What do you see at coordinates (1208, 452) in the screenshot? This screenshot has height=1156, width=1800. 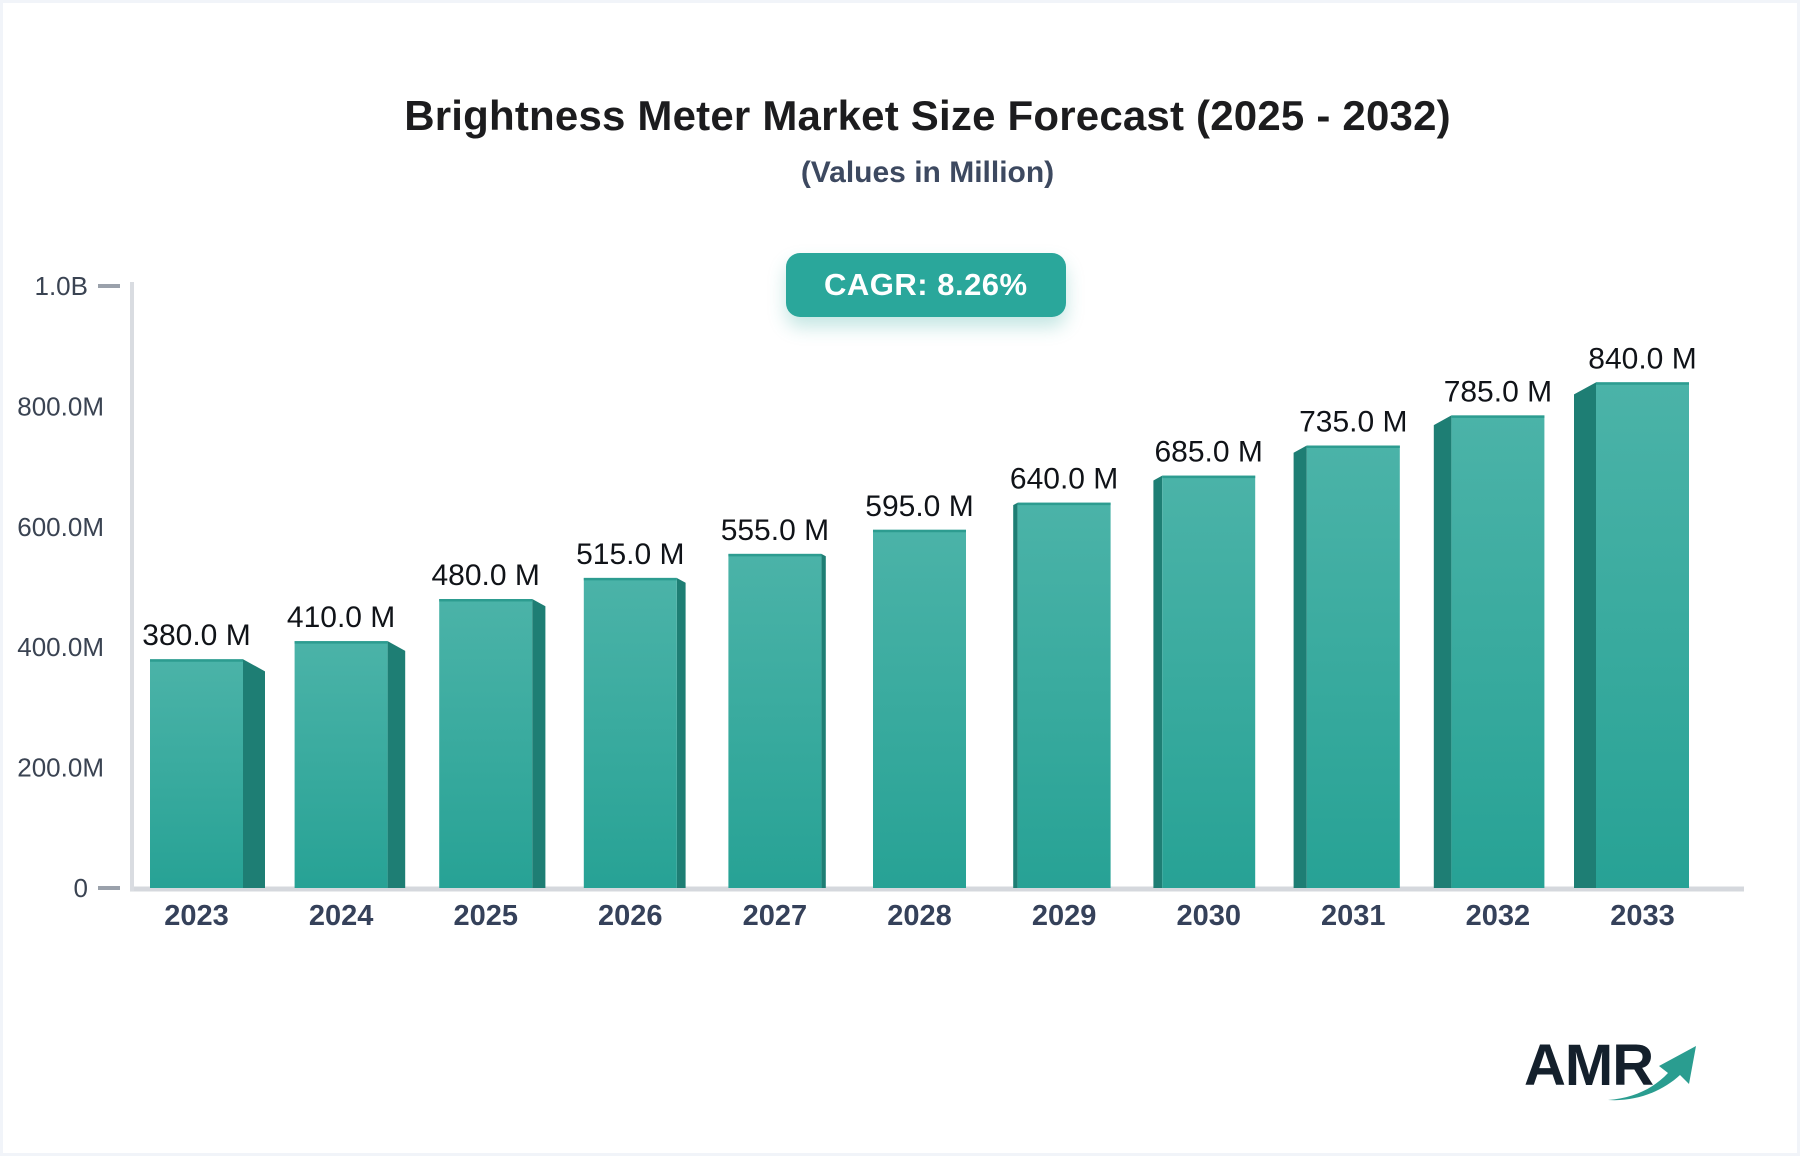 I see `bar-value-label: 685.0 M` at bounding box center [1208, 452].